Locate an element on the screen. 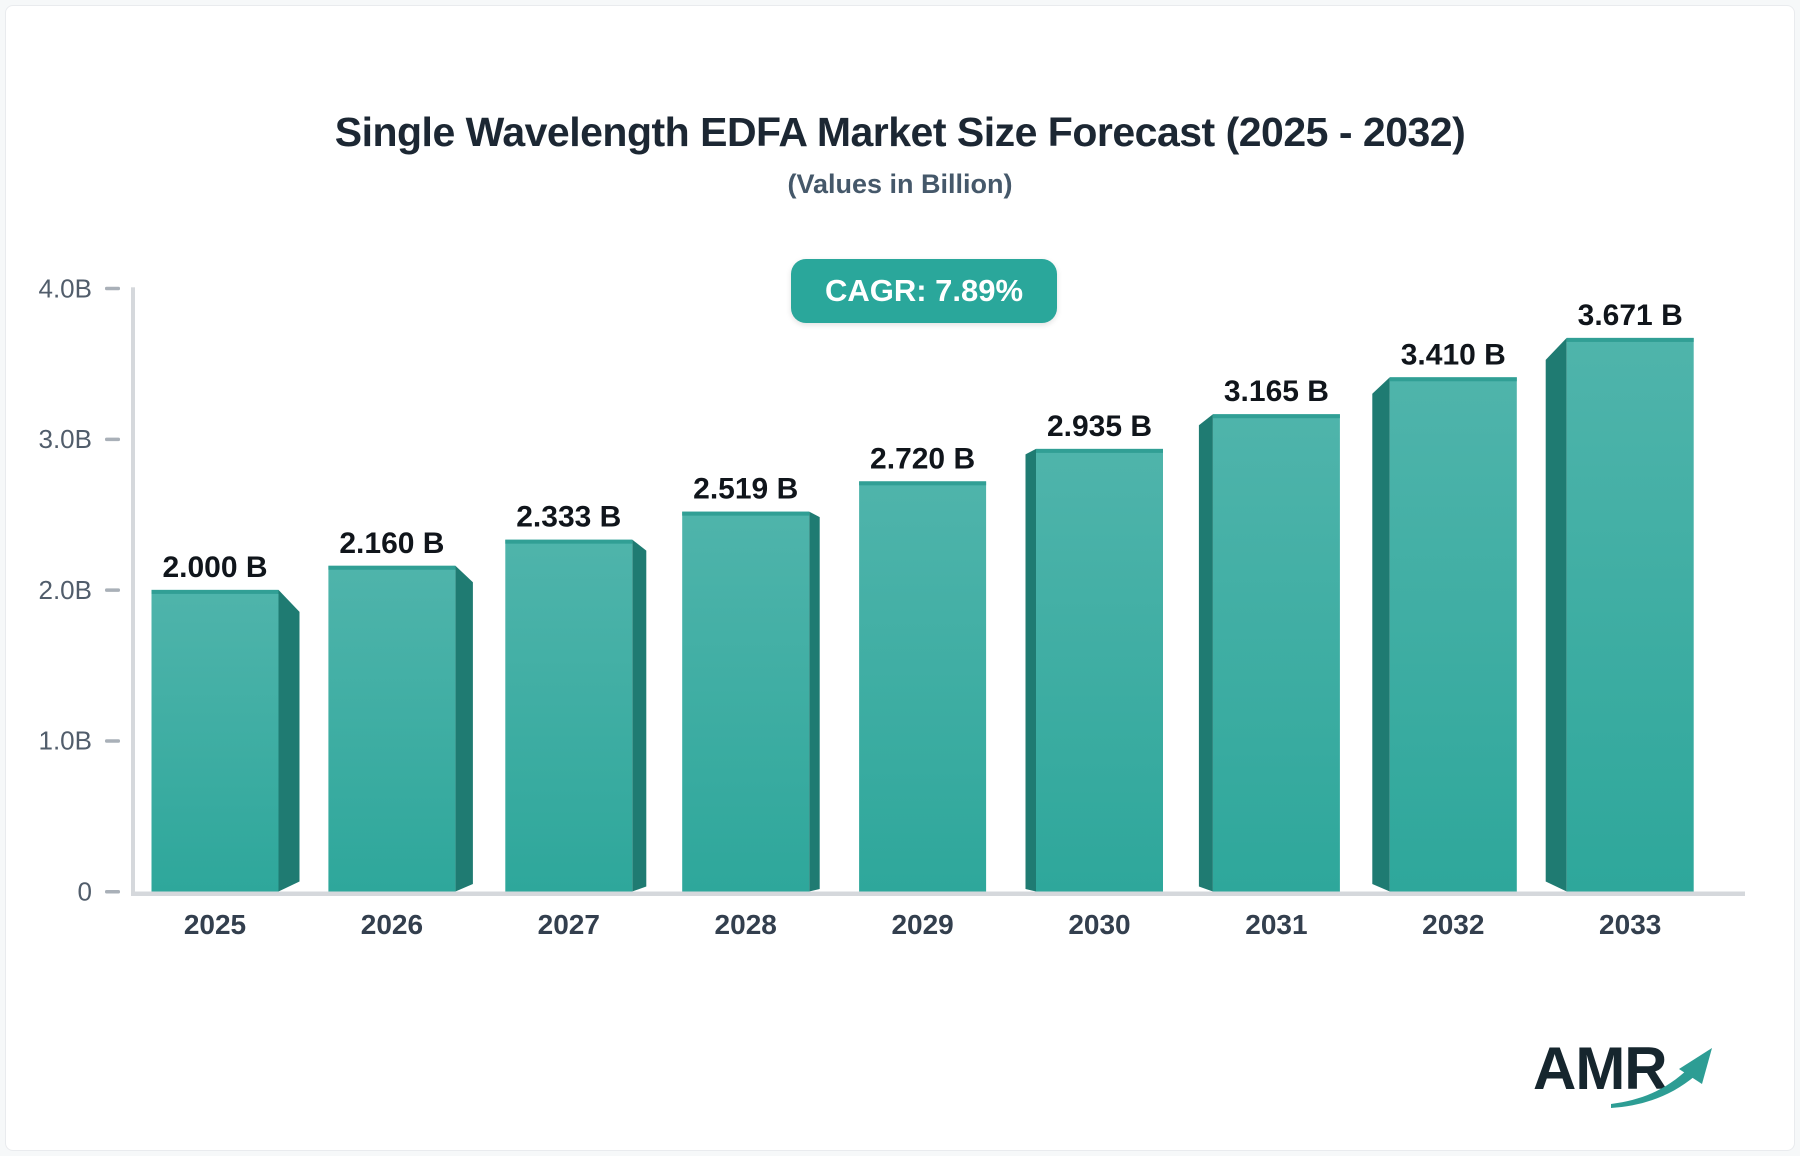 This screenshot has height=1156, width=1800. x-tick-label: 2033 is located at coordinates (1630, 924).